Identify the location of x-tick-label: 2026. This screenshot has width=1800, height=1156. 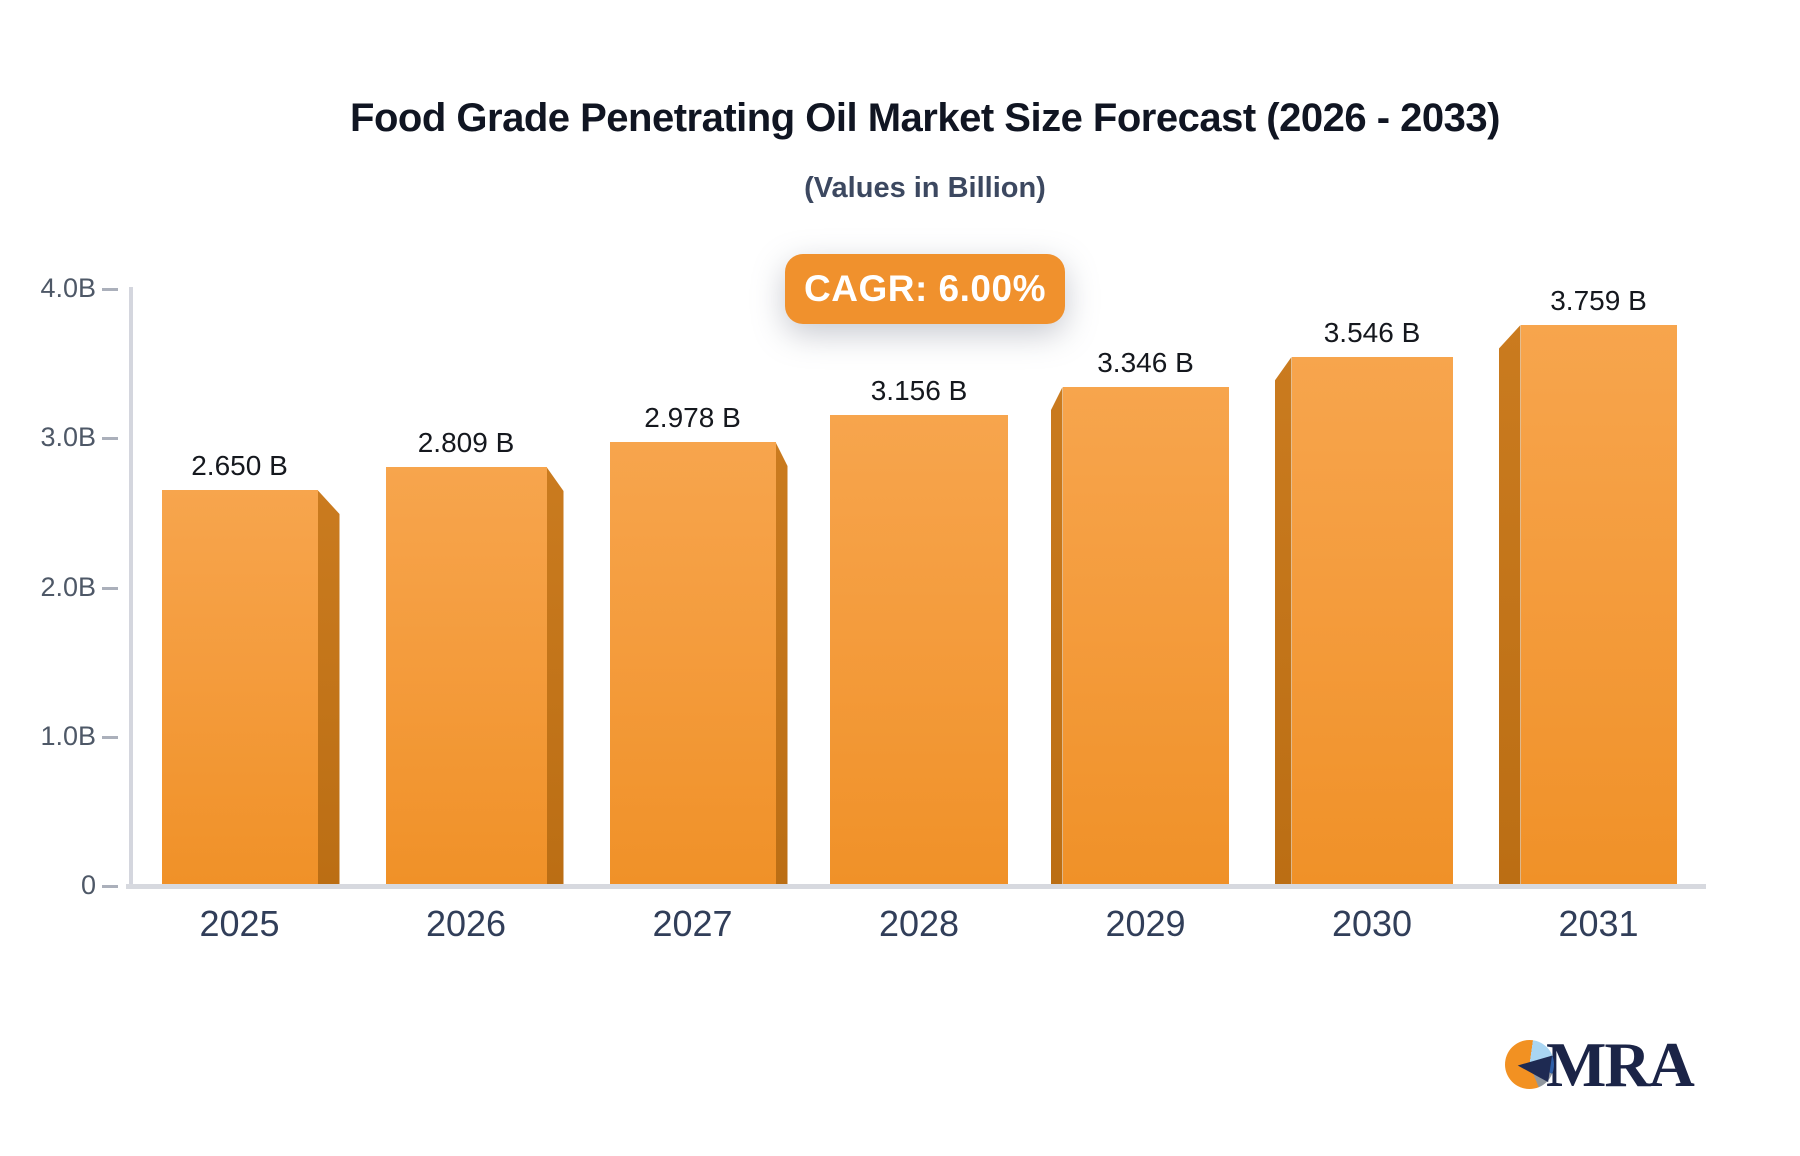
(466, 923).